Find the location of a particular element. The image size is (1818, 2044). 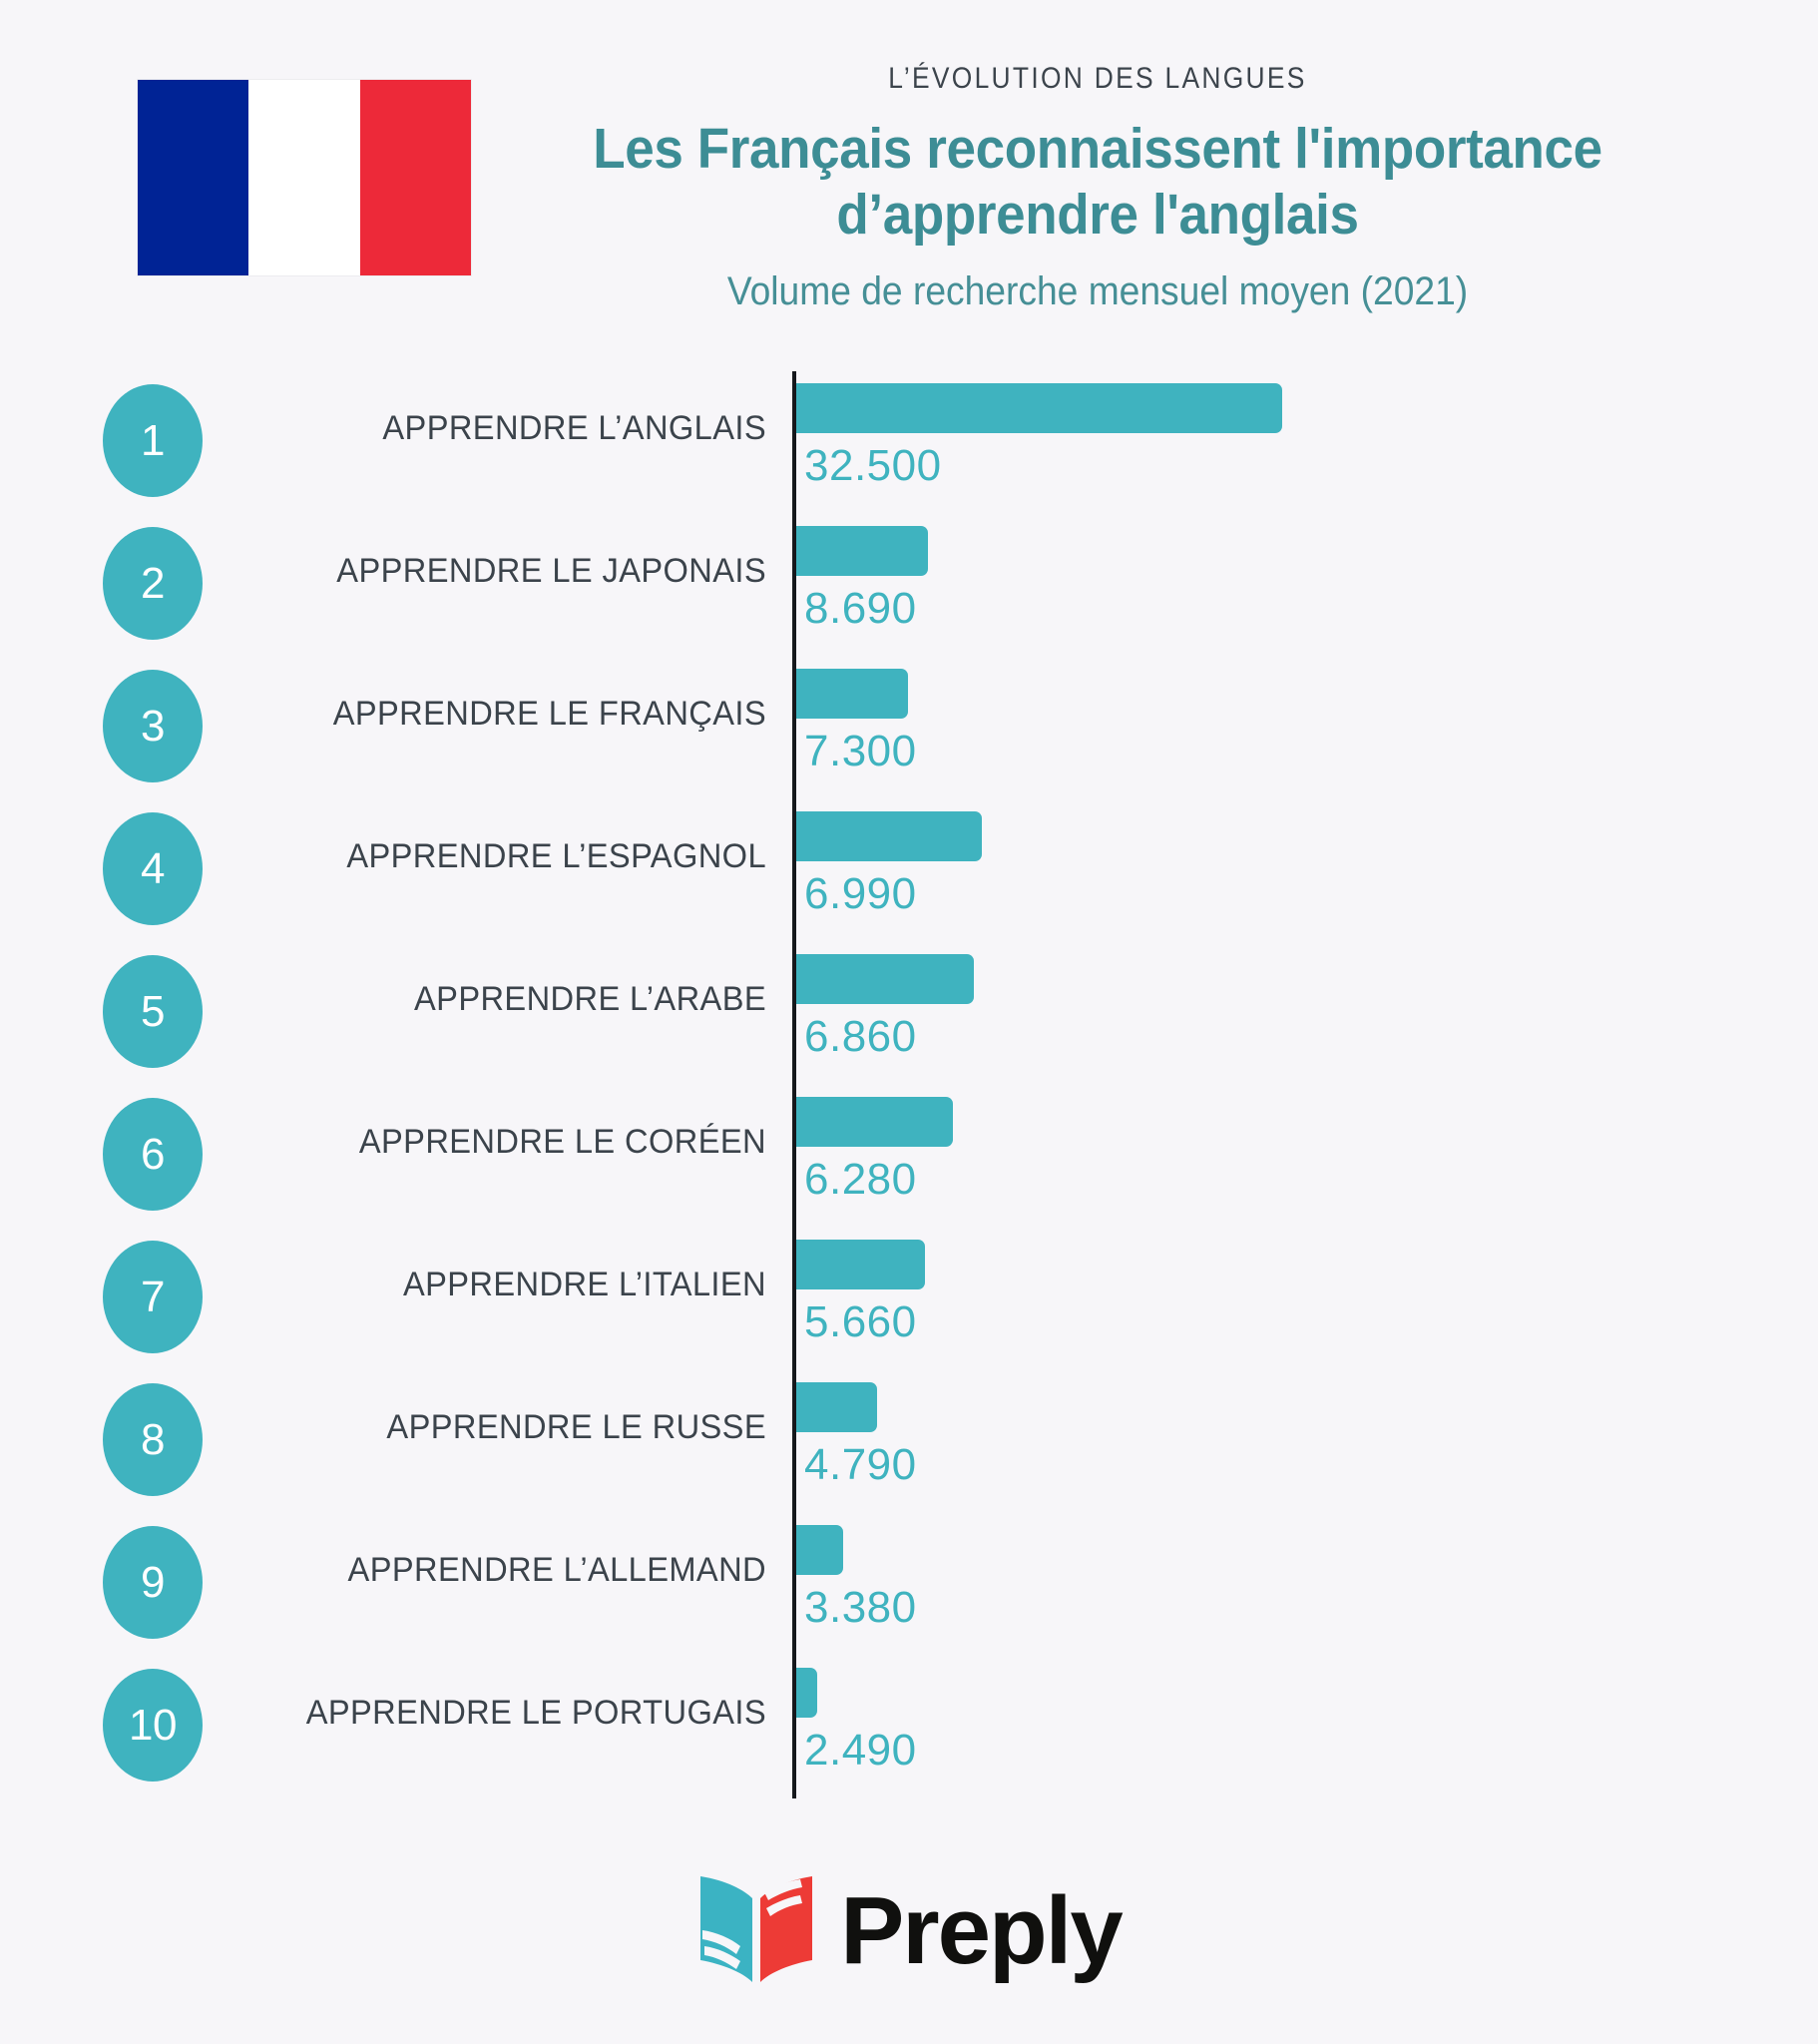

category-label: APPRENDRE LE RUSSE is located at coordinates (576, 1427).